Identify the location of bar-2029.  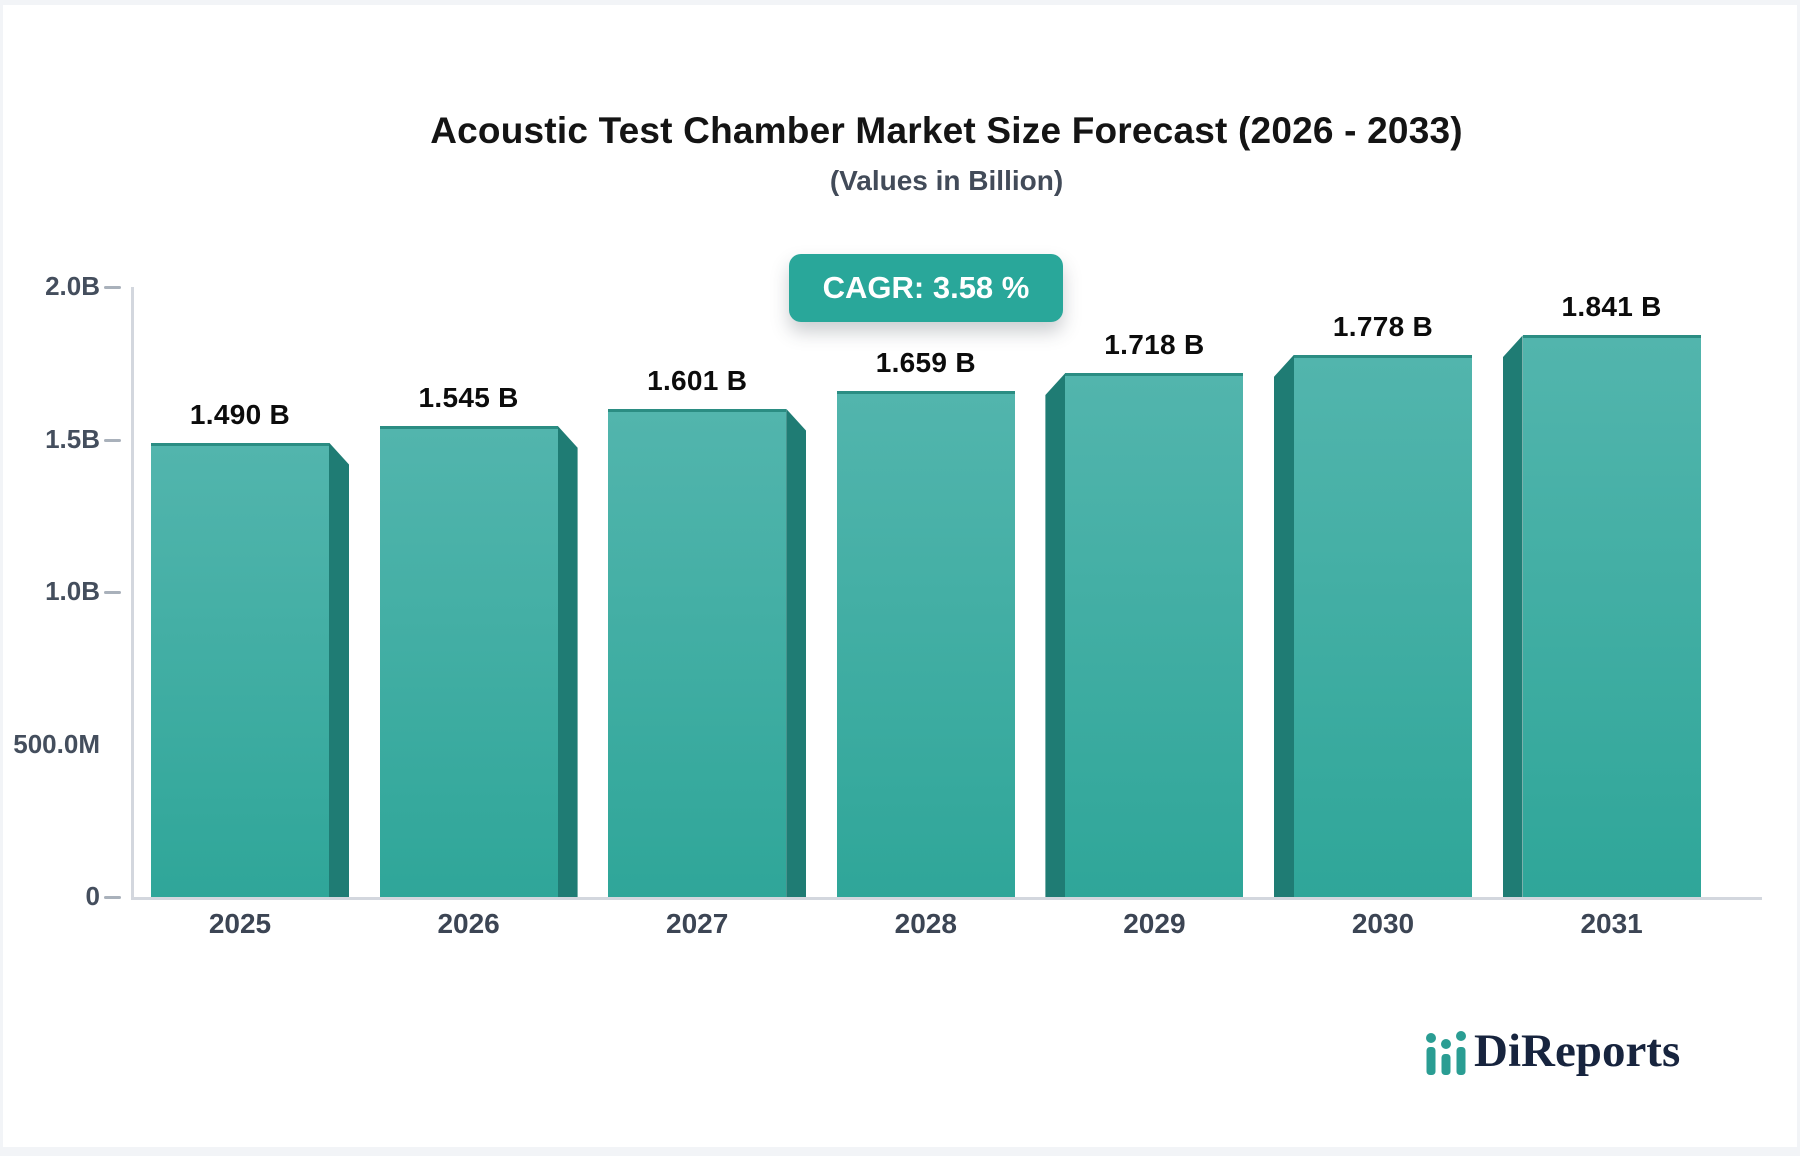
(1154, 635).